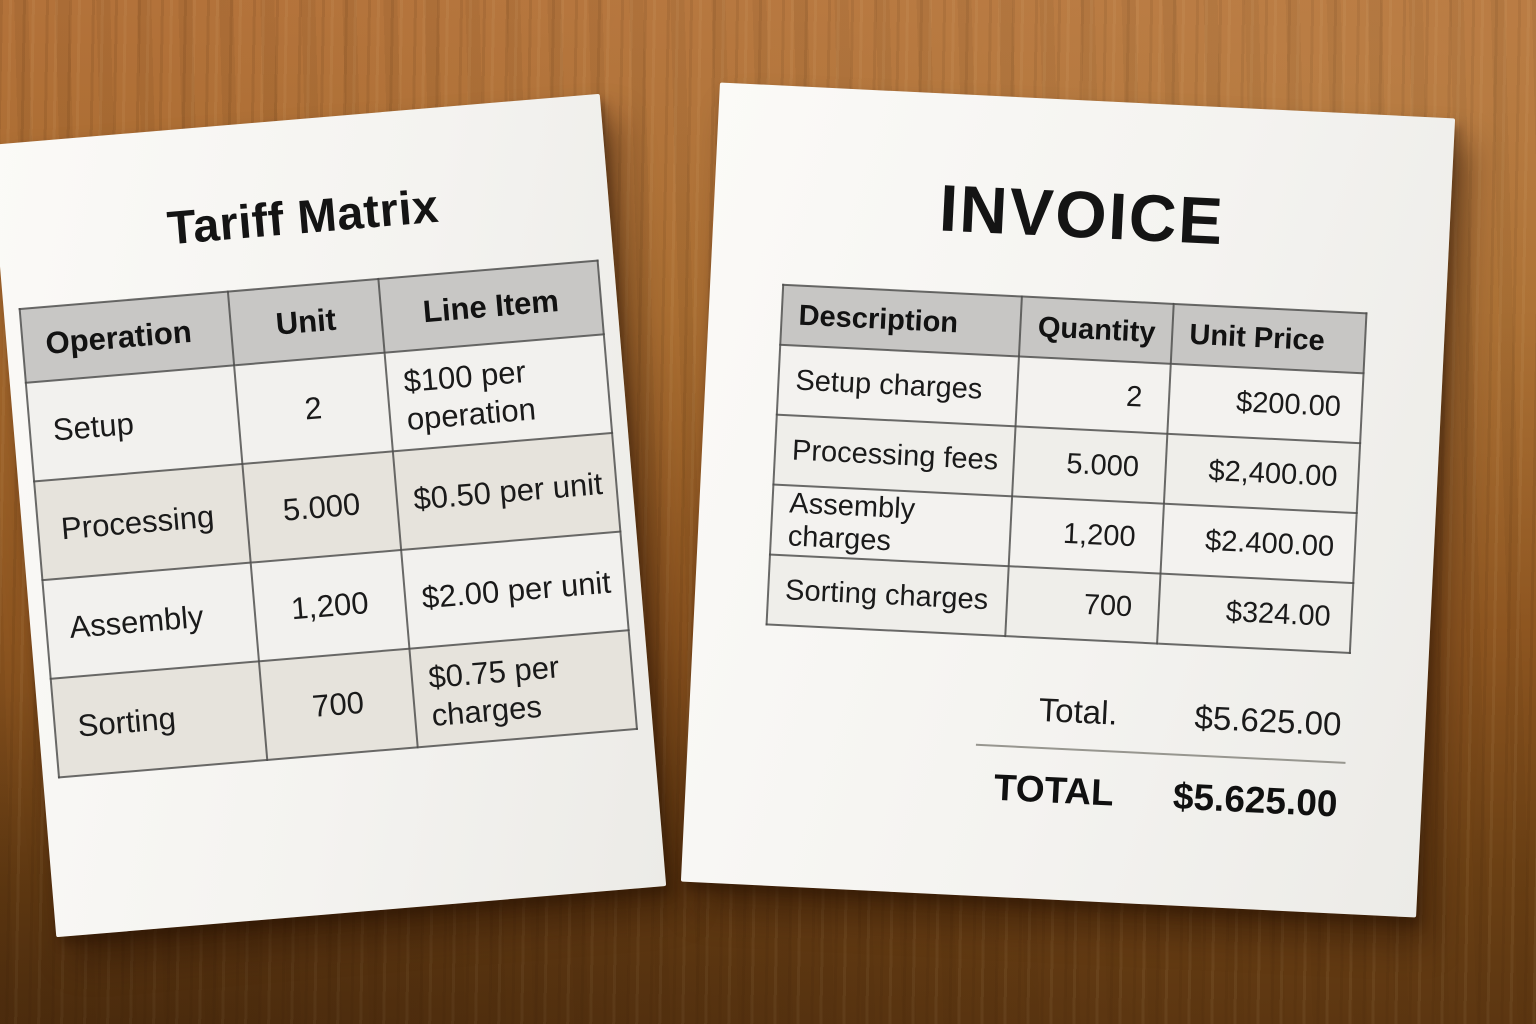 The width and height of the screenshot is (1536, 1024). Describe the element at coordinates (1083, 605) in the screenshot. I see `quantity-cell: 700` at that location.